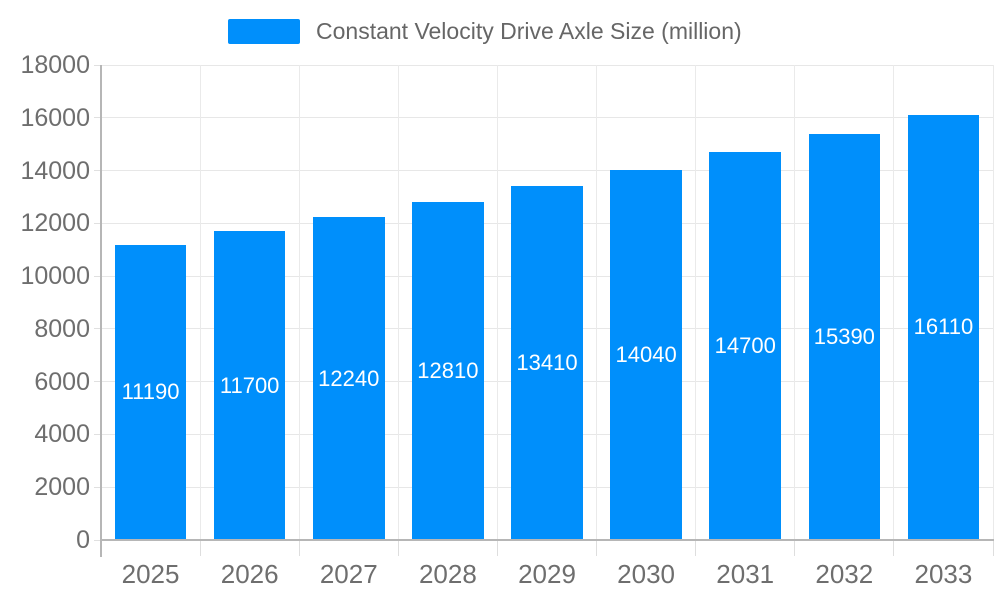 The image size is (1000, 600). Describe the element at coordinates (55, 276) in the screenshot. I see `y-axis-label: 10000` at that location.